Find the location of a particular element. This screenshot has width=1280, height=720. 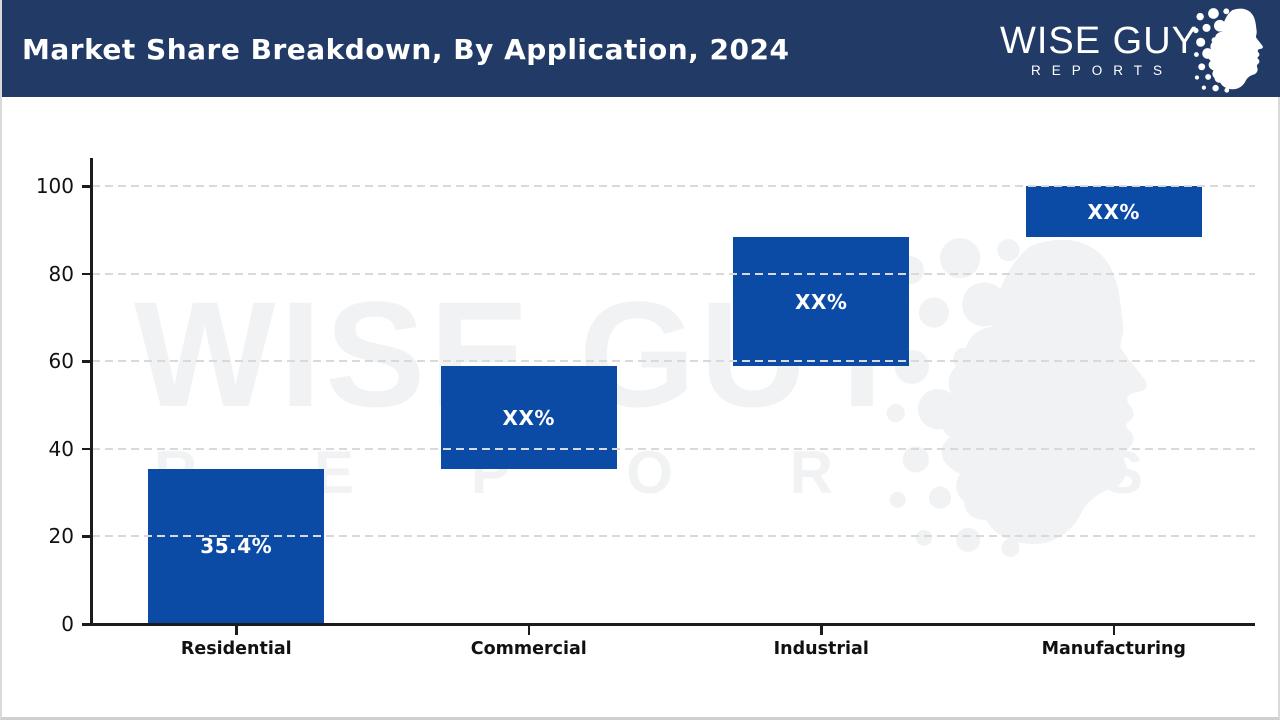

y-tick-label: 20 is located at coordinates (61, 536).